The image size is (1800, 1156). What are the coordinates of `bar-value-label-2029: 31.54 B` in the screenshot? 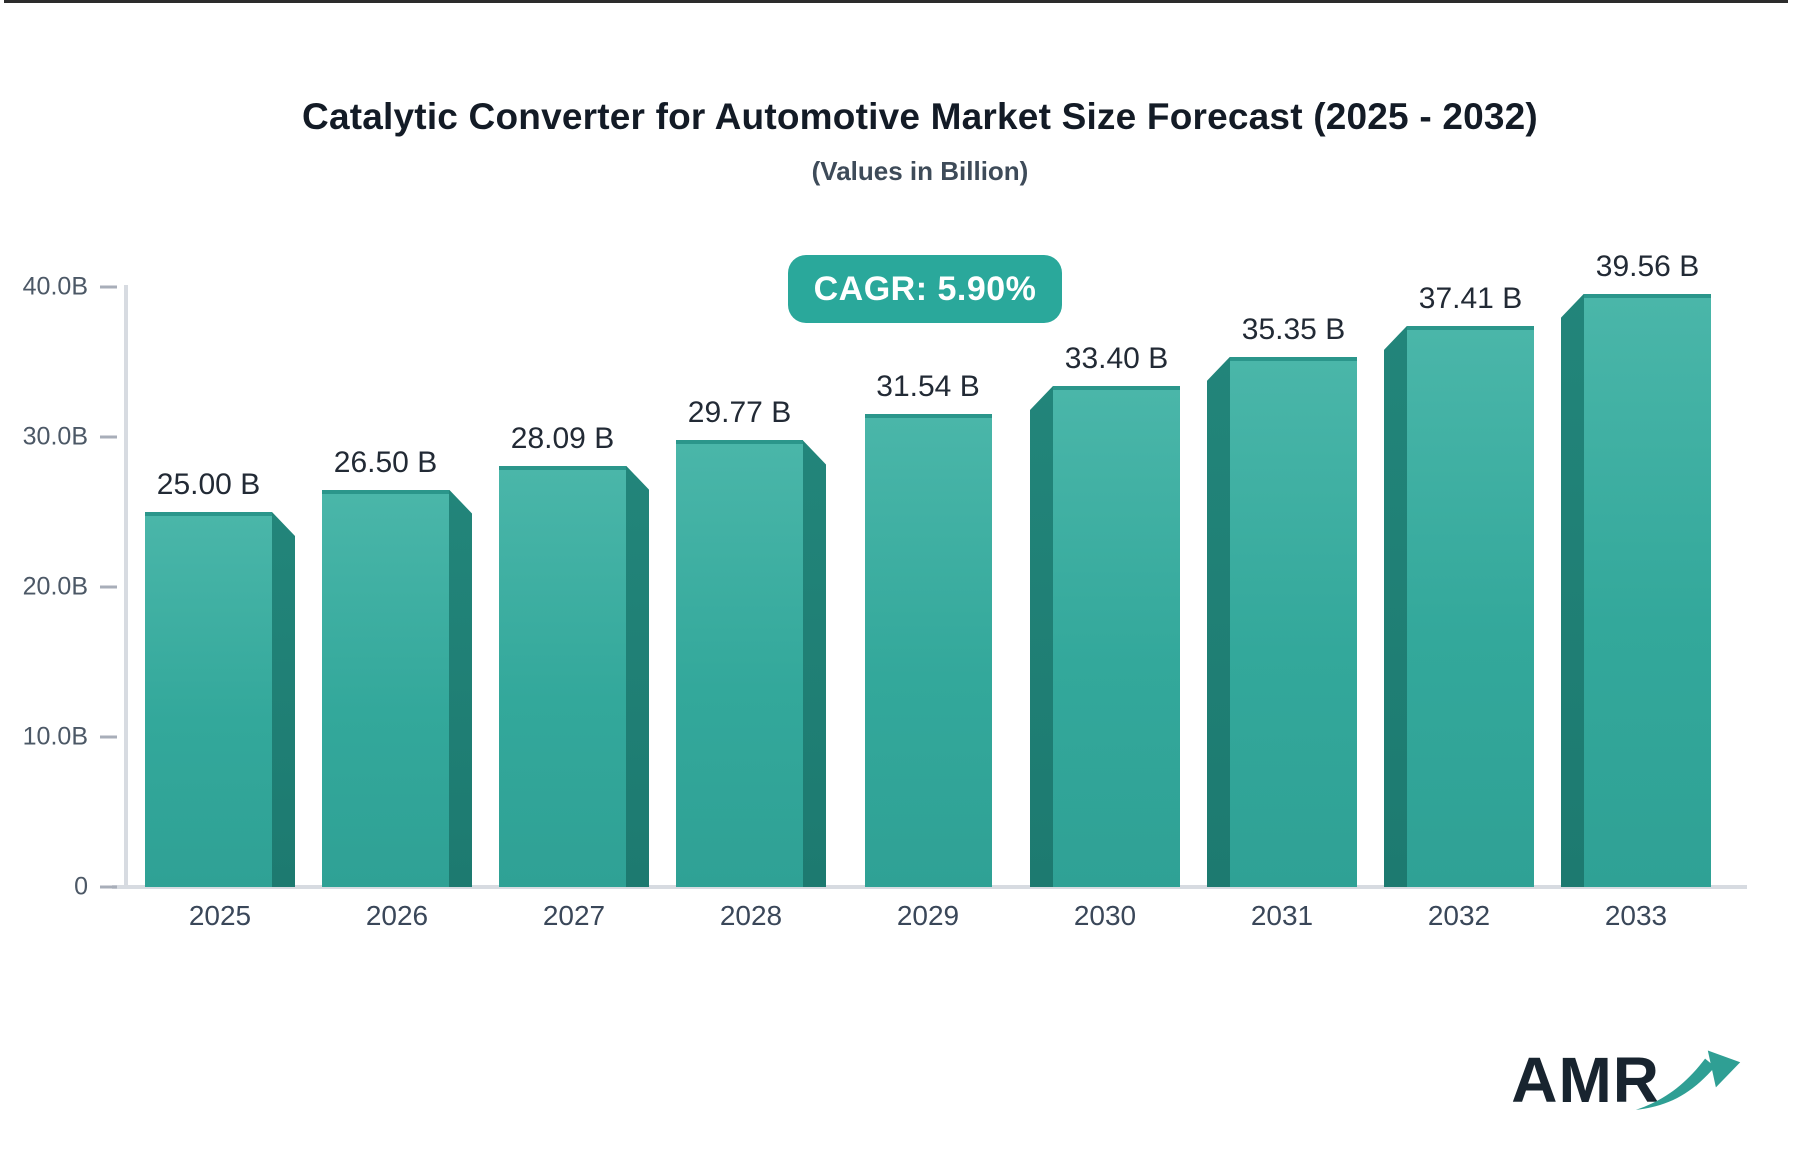 It's located at (928, 386).